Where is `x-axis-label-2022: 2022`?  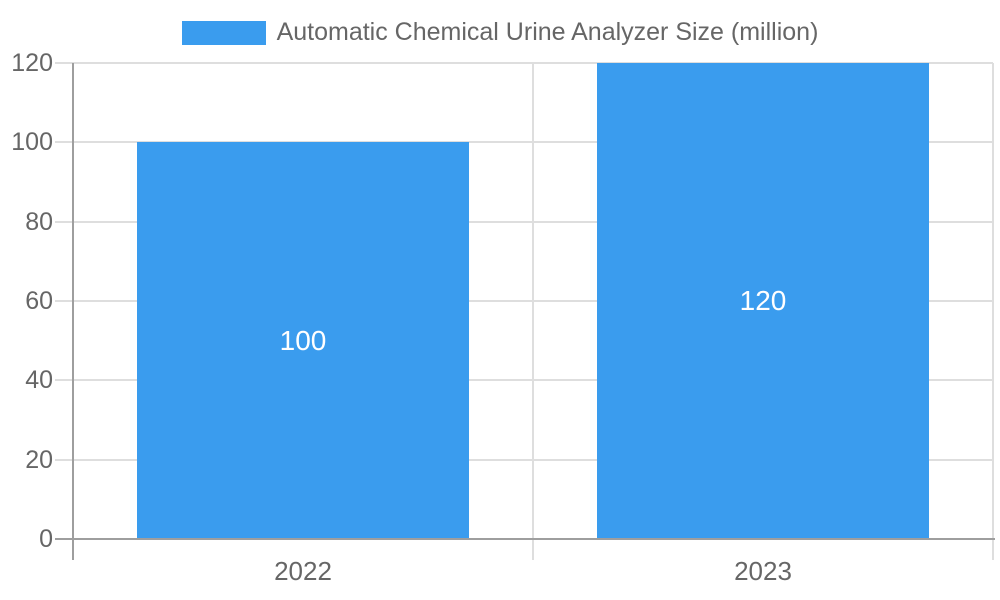
x-axis-label-2022: 2022 is located at coordinates (303, 571).